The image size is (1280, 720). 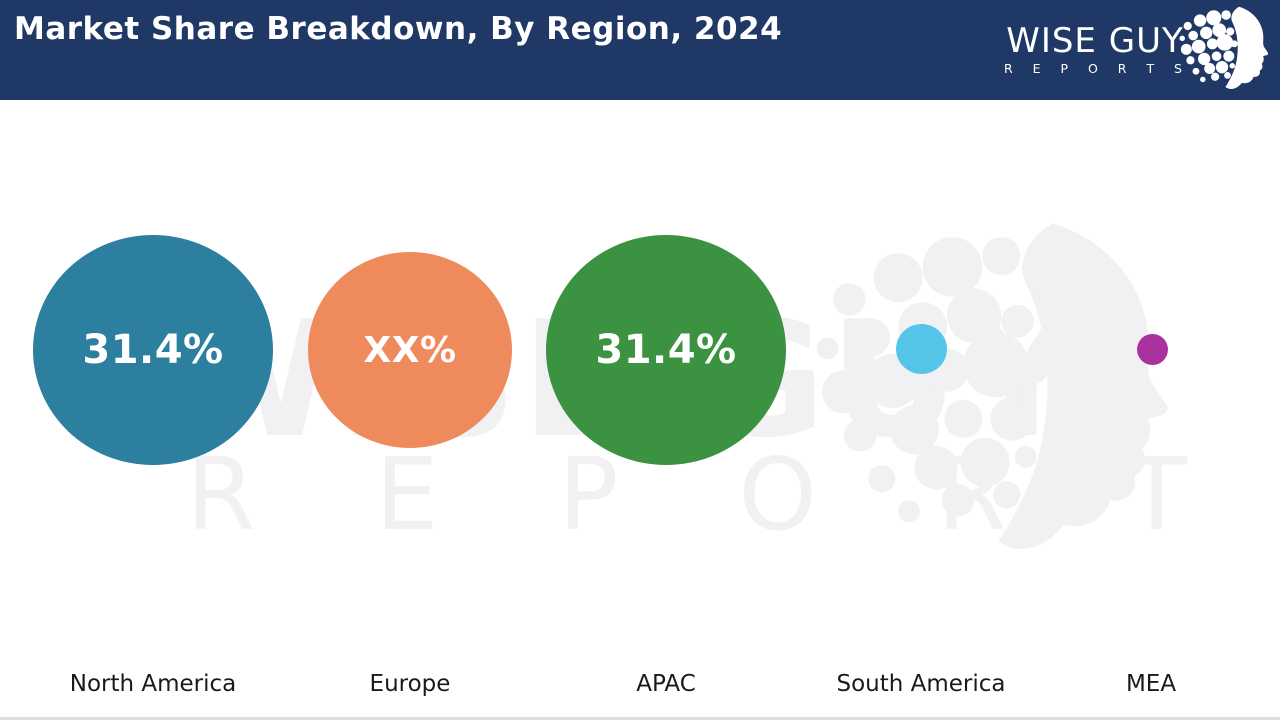 I want to click on bubble-apac: 31.4%, so click(x=666, y=350).